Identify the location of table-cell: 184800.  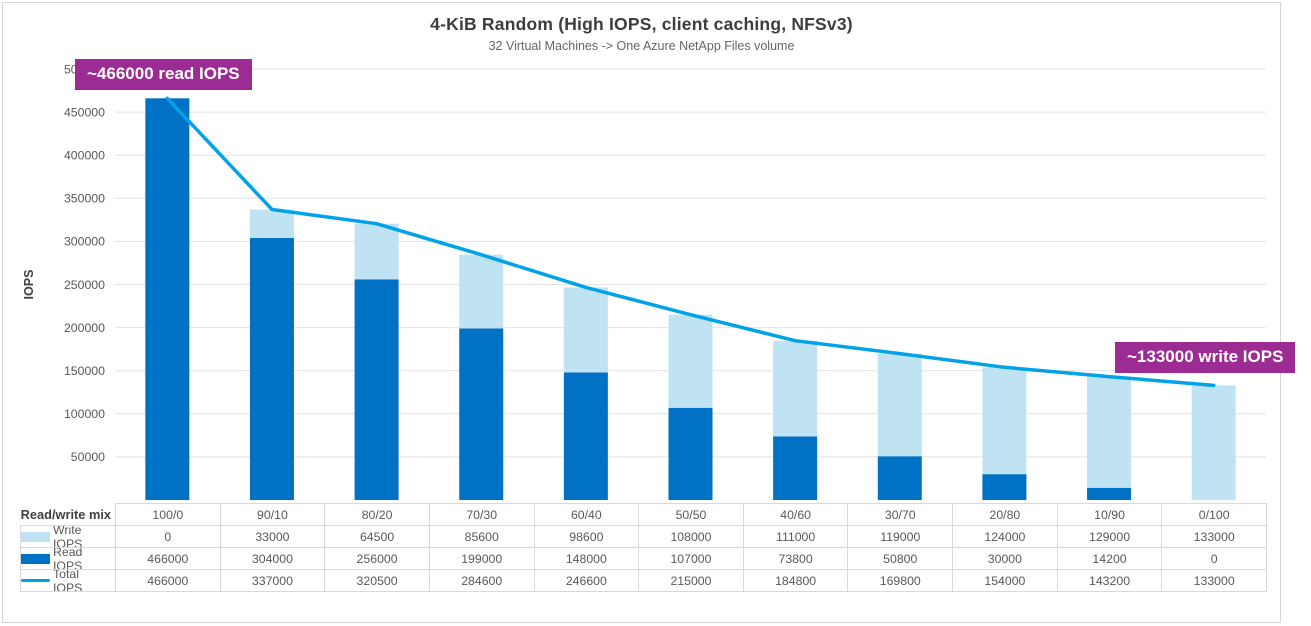
(795, 580).